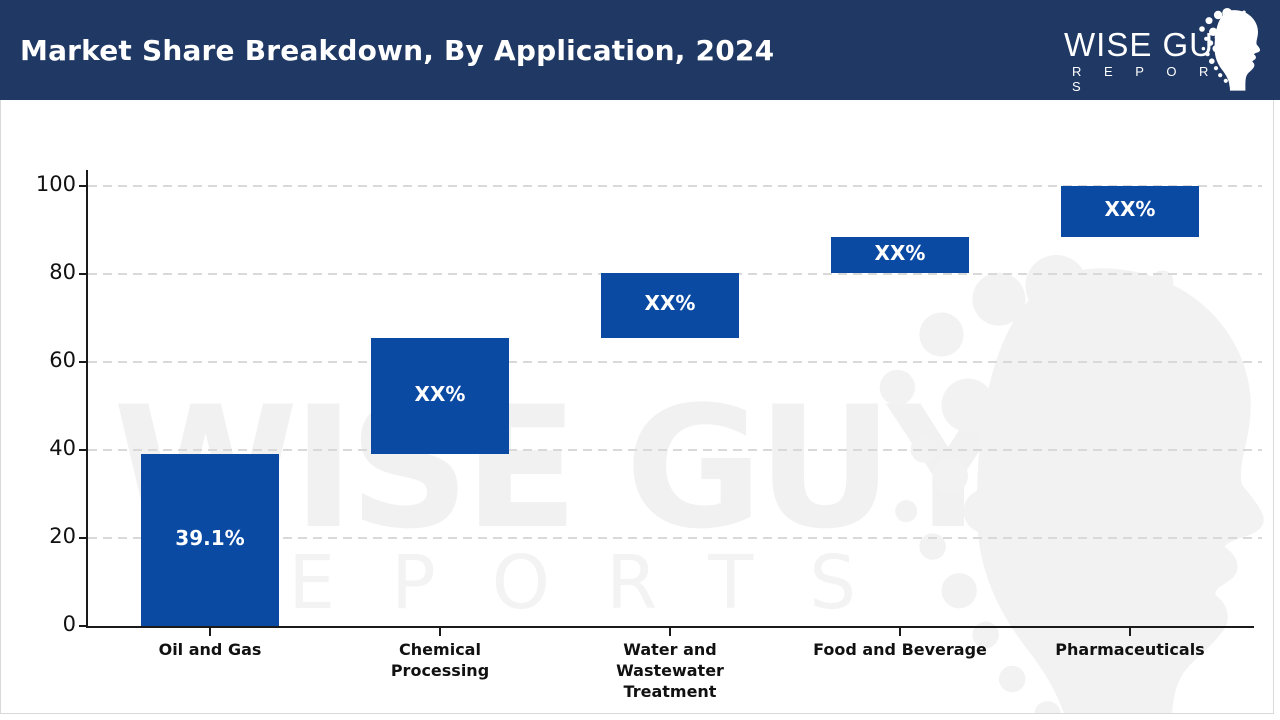  I want to click on logo-subtext: R E P O R T S, so click(1160, 79).